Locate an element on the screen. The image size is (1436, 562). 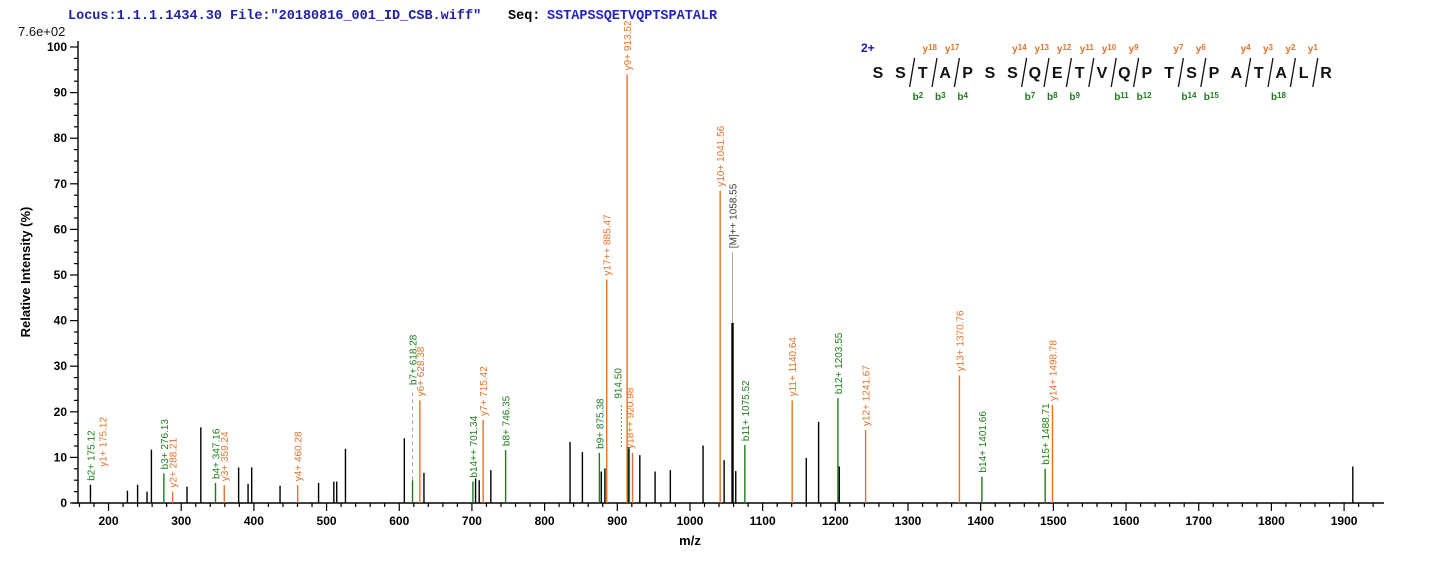
x-tick-label: 1200 is located at coordinates (835, 521).